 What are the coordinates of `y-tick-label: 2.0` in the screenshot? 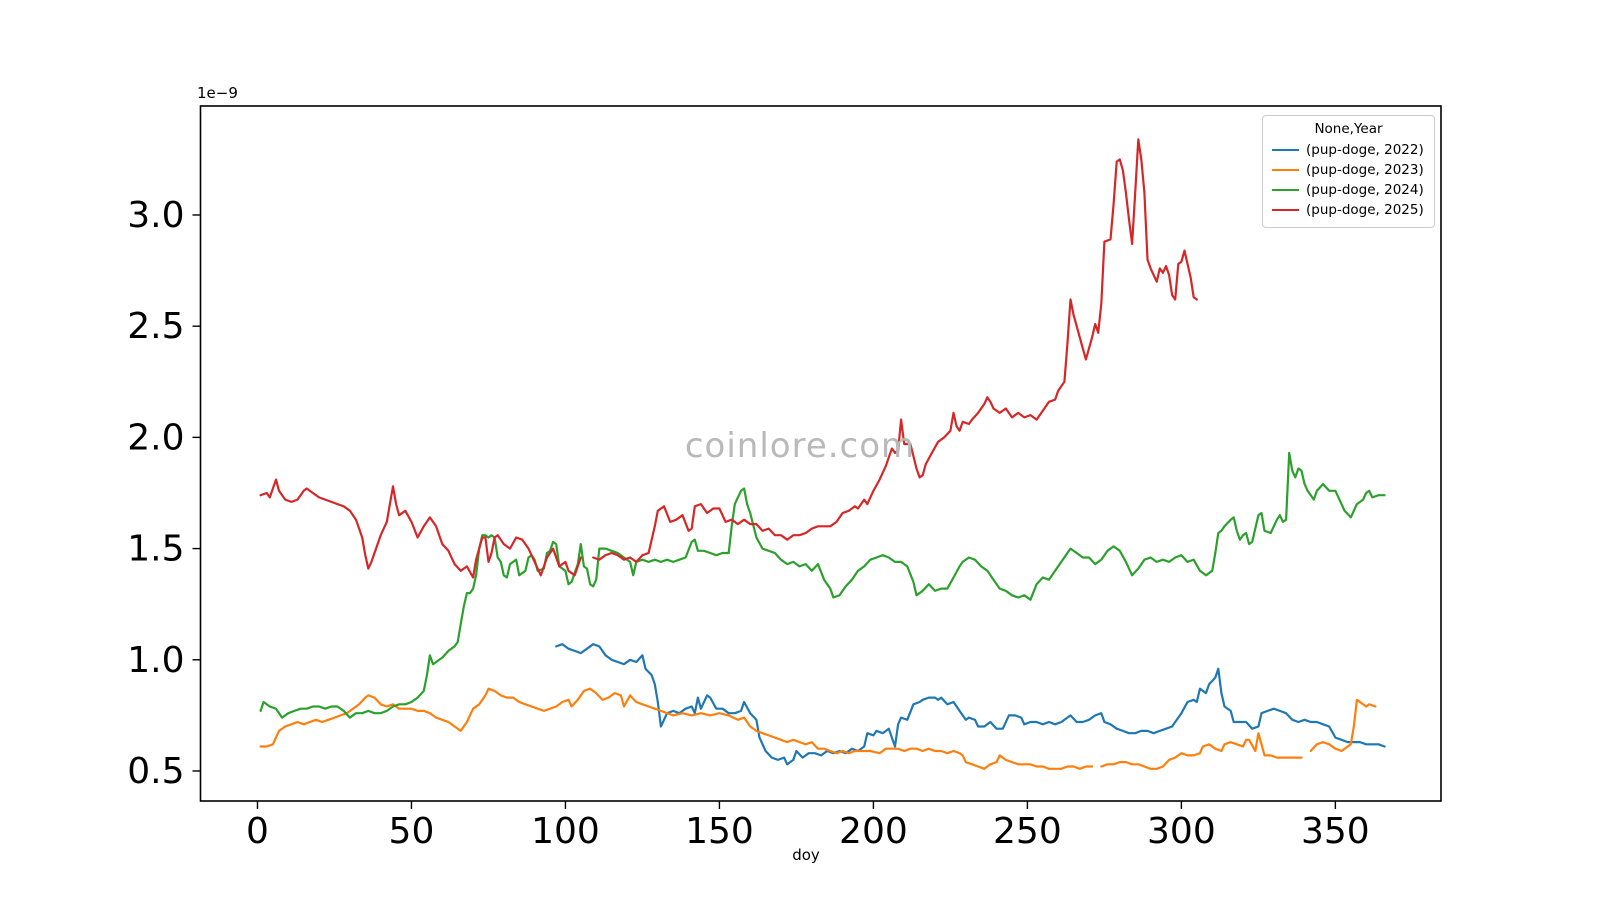 It's located at (155, 437).